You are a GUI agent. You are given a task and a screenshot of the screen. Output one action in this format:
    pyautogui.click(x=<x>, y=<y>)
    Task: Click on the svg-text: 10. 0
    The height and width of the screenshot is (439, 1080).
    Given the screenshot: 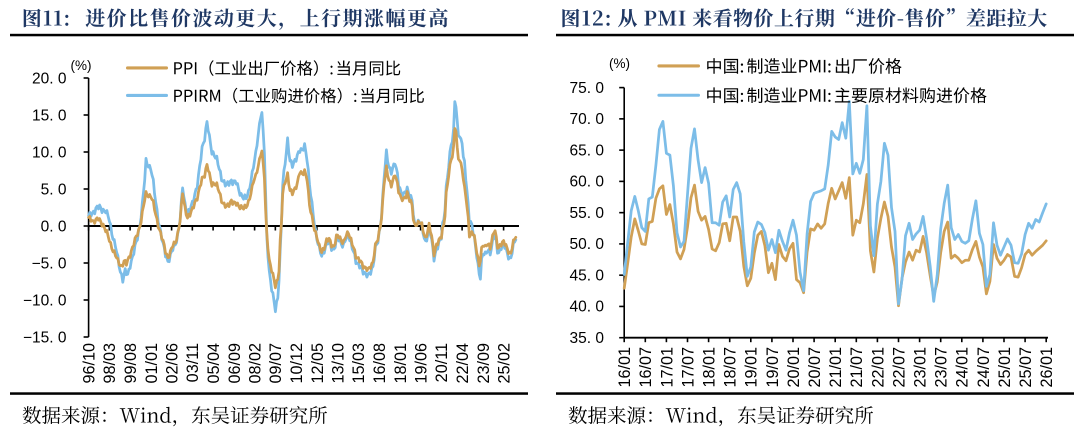 What is the action you would take?
    pyautogui.click(x=49, y=152)
    